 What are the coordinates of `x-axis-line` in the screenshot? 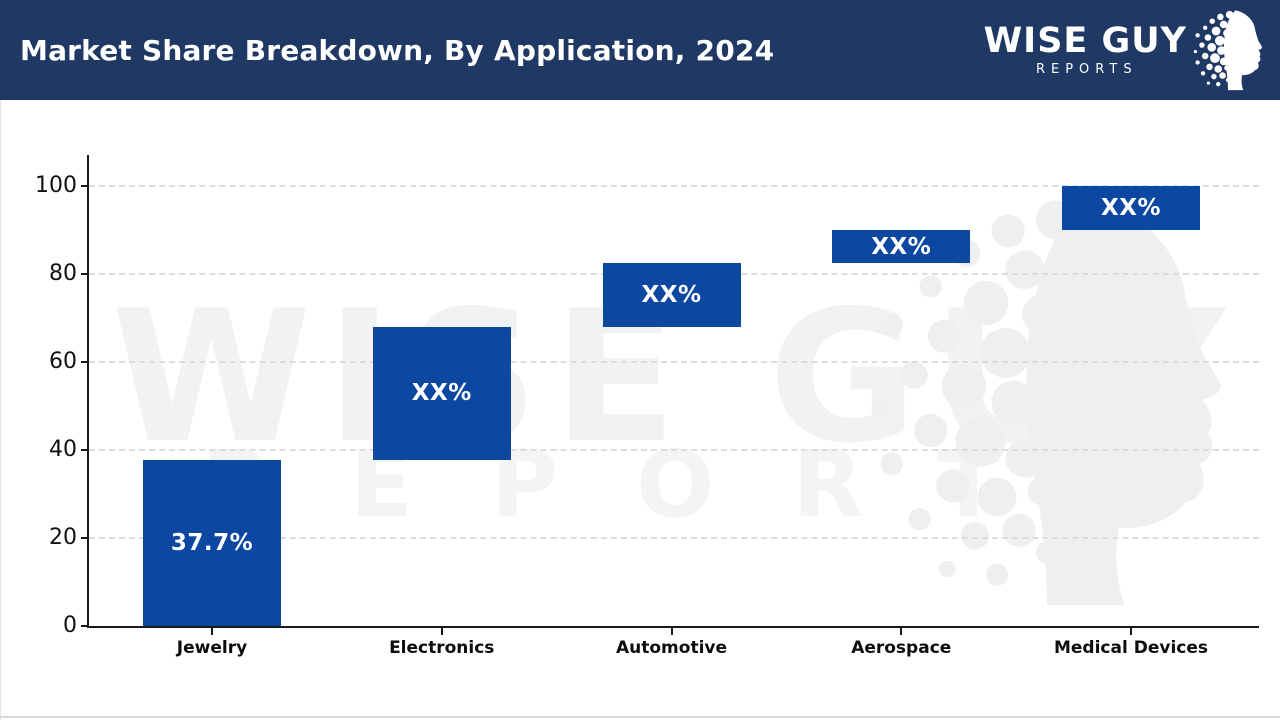 It's located at (673, 627).